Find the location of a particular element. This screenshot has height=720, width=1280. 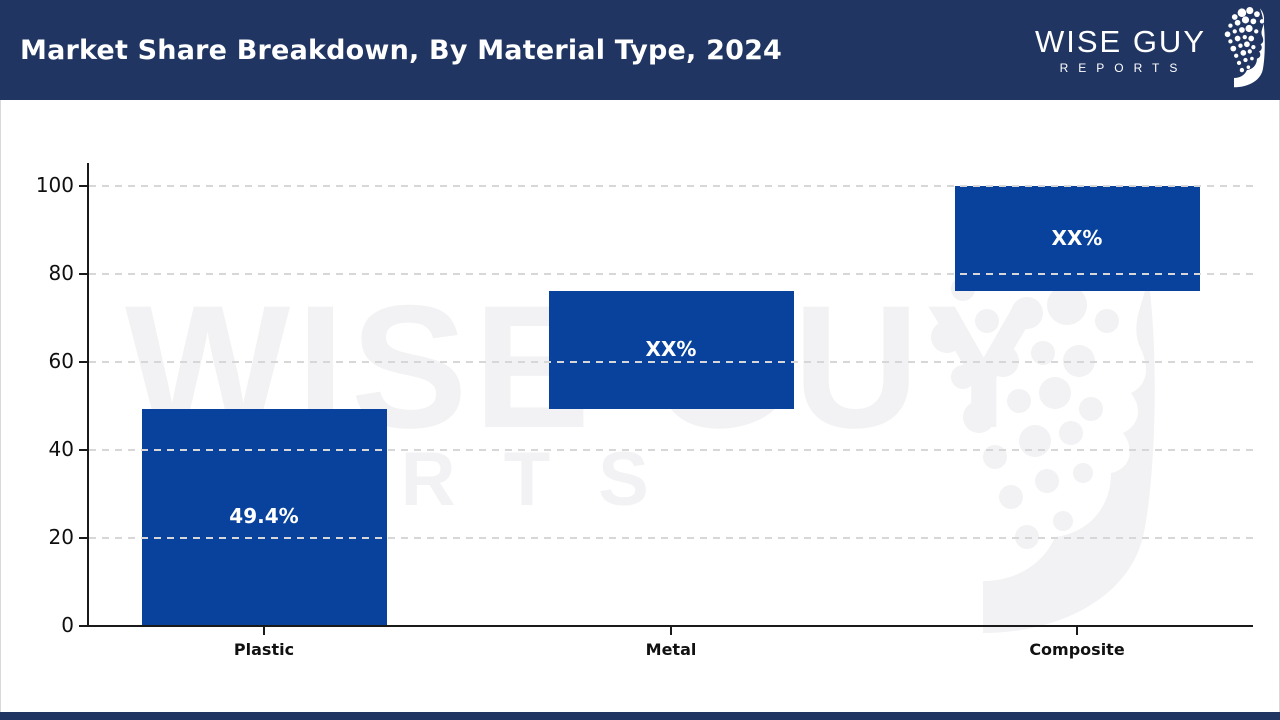

logo-wordmark: WISE GUY is located at coordinates (1120, 41).